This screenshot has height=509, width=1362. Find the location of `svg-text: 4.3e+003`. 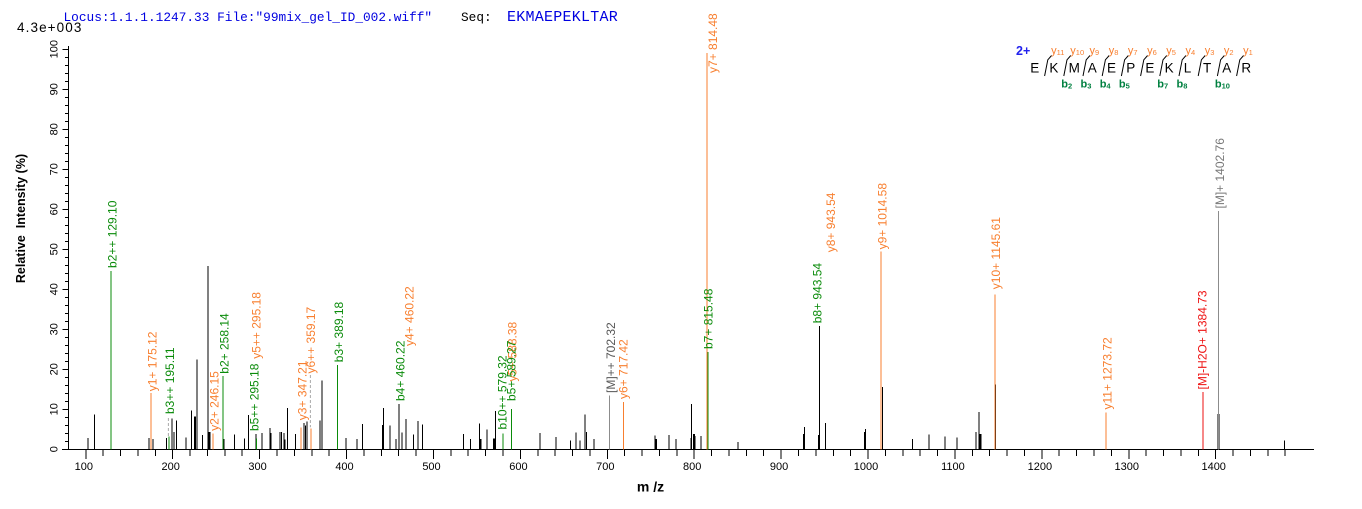

svg-text: 4.3e+003 is located at coordinates (49, 27).